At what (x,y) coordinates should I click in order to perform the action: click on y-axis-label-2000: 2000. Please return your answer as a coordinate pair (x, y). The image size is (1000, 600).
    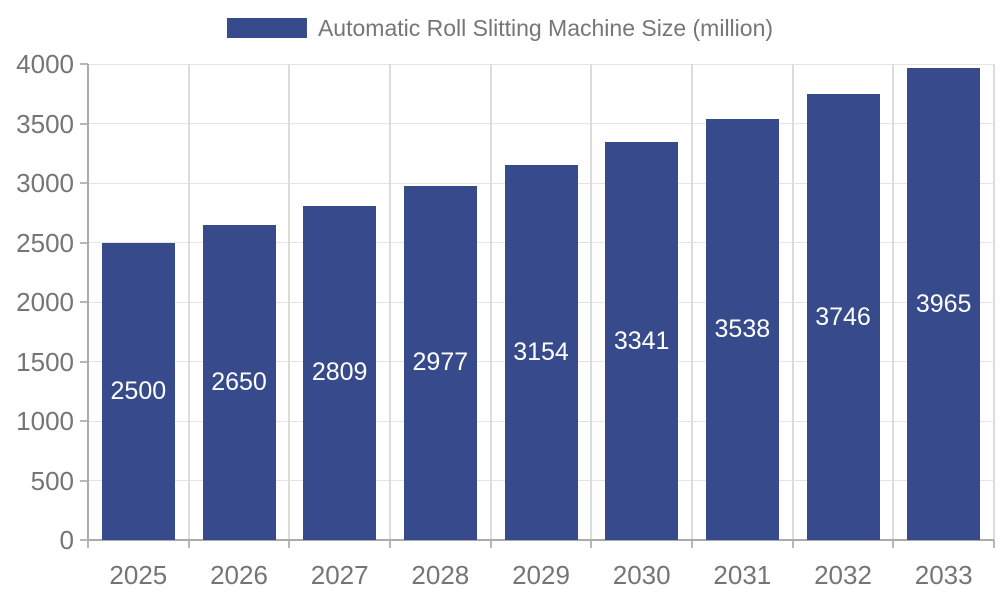
    Looking at the image, I should click on (45, 302).